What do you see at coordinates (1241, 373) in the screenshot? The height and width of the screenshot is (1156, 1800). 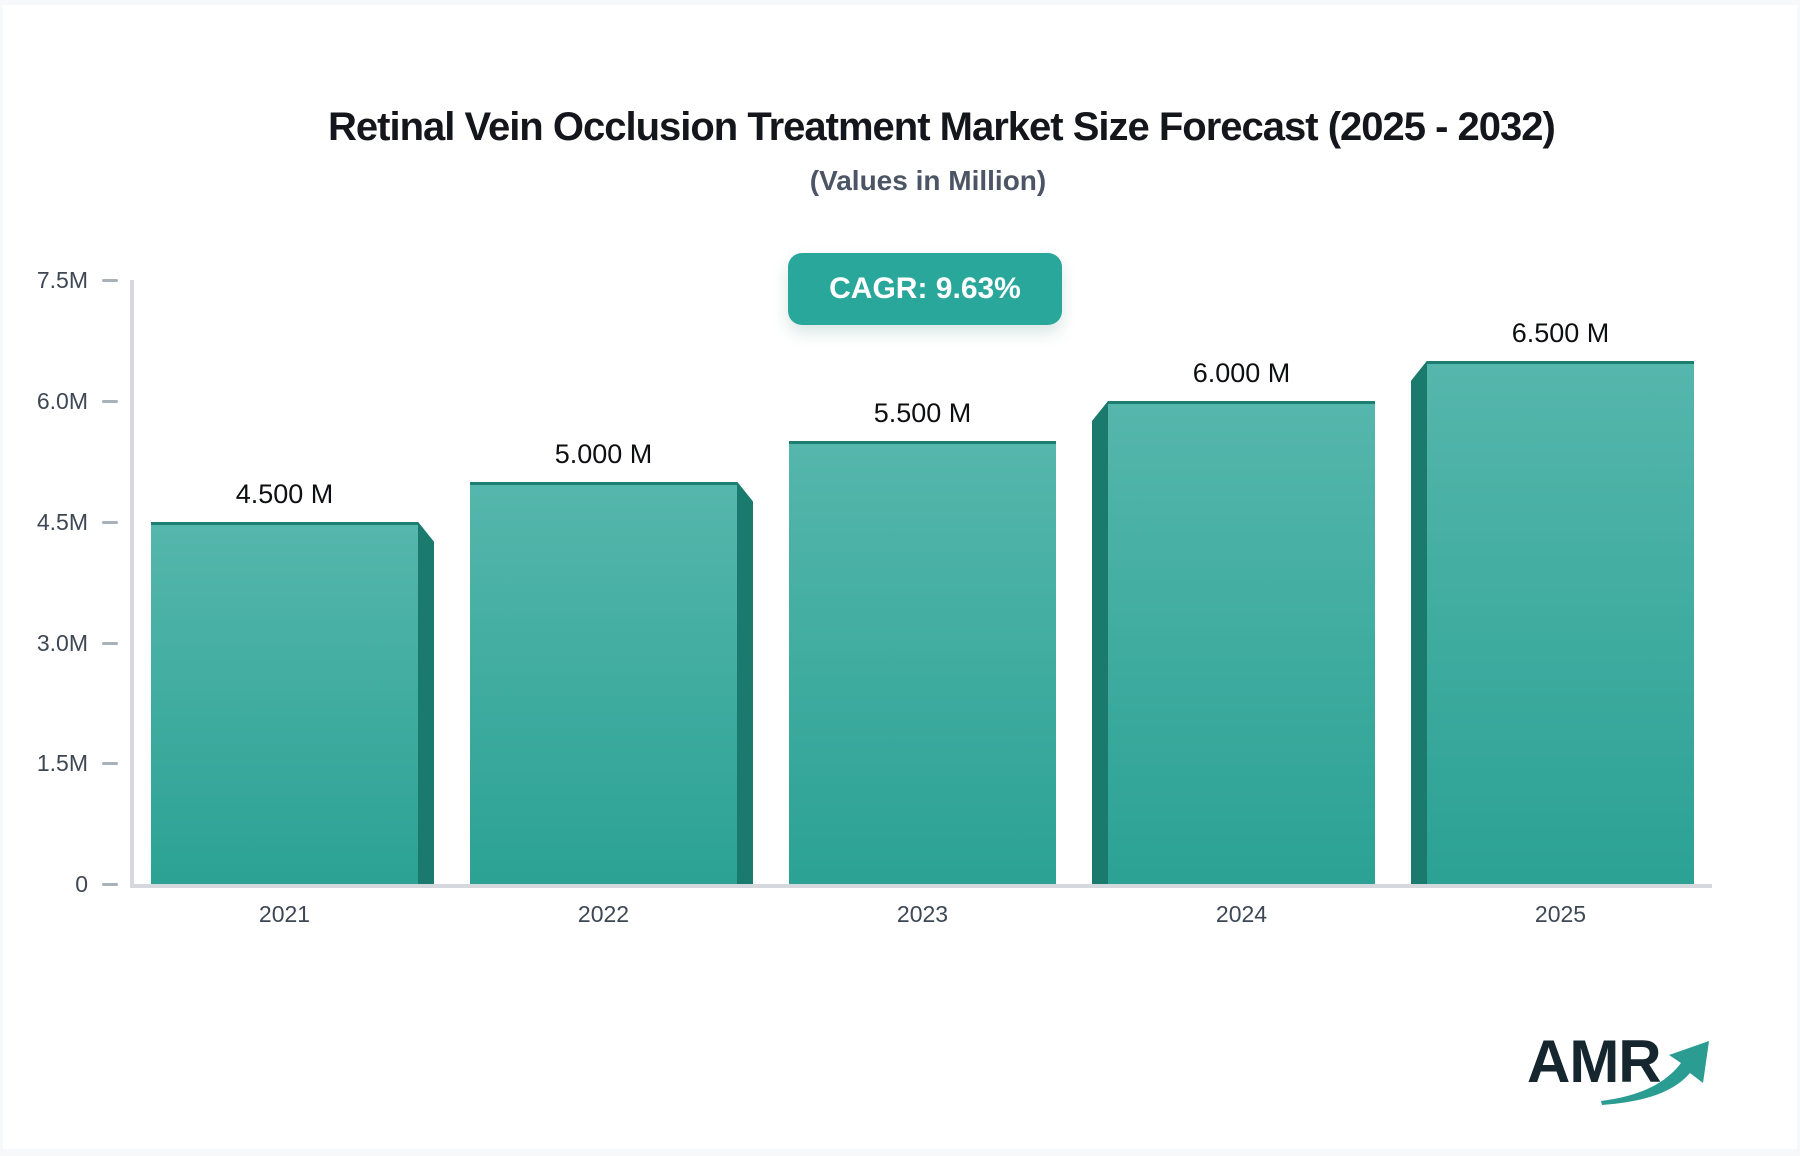 I see `bar-value-label: 6.000 M` at bounding box center [1241, 373].